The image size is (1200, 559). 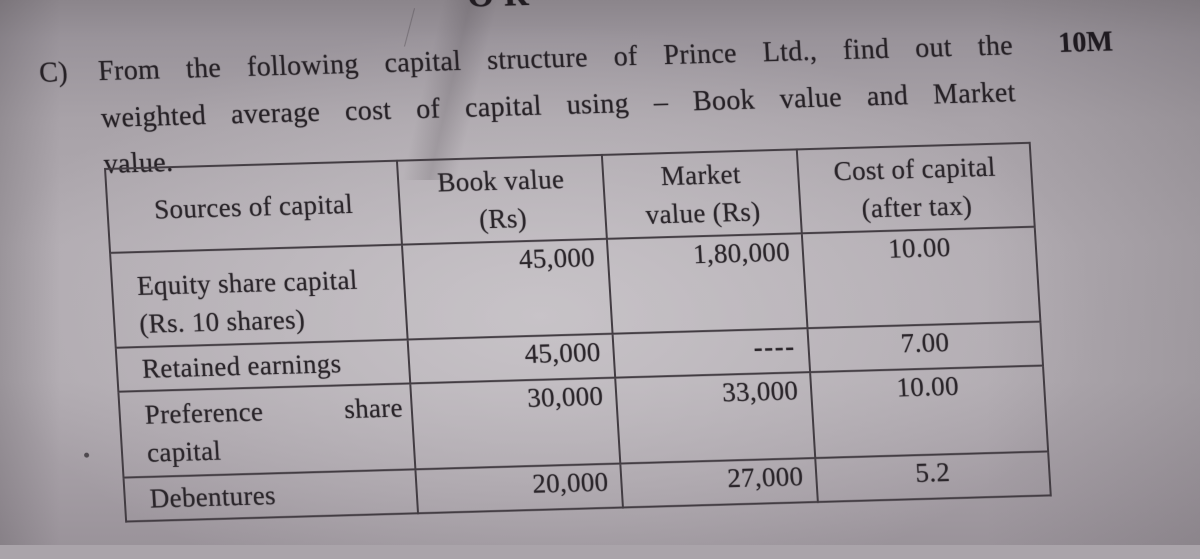 What do you see at coordinates (914, 169) in the screenshot?
I see `header-text: Cost of capital` at bounding box center [914, 169].